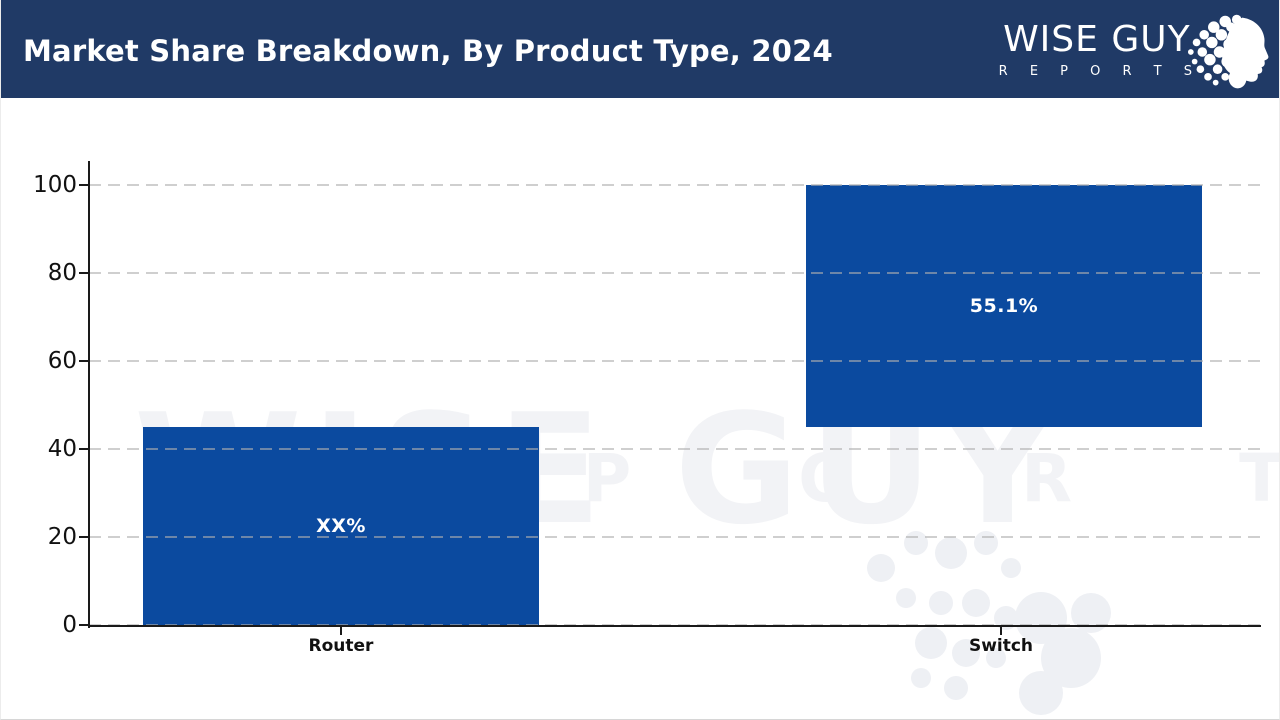  Describe the element at coordinates (69, 625) in the screenshot. I see `y-tick-label: 0` at that location.